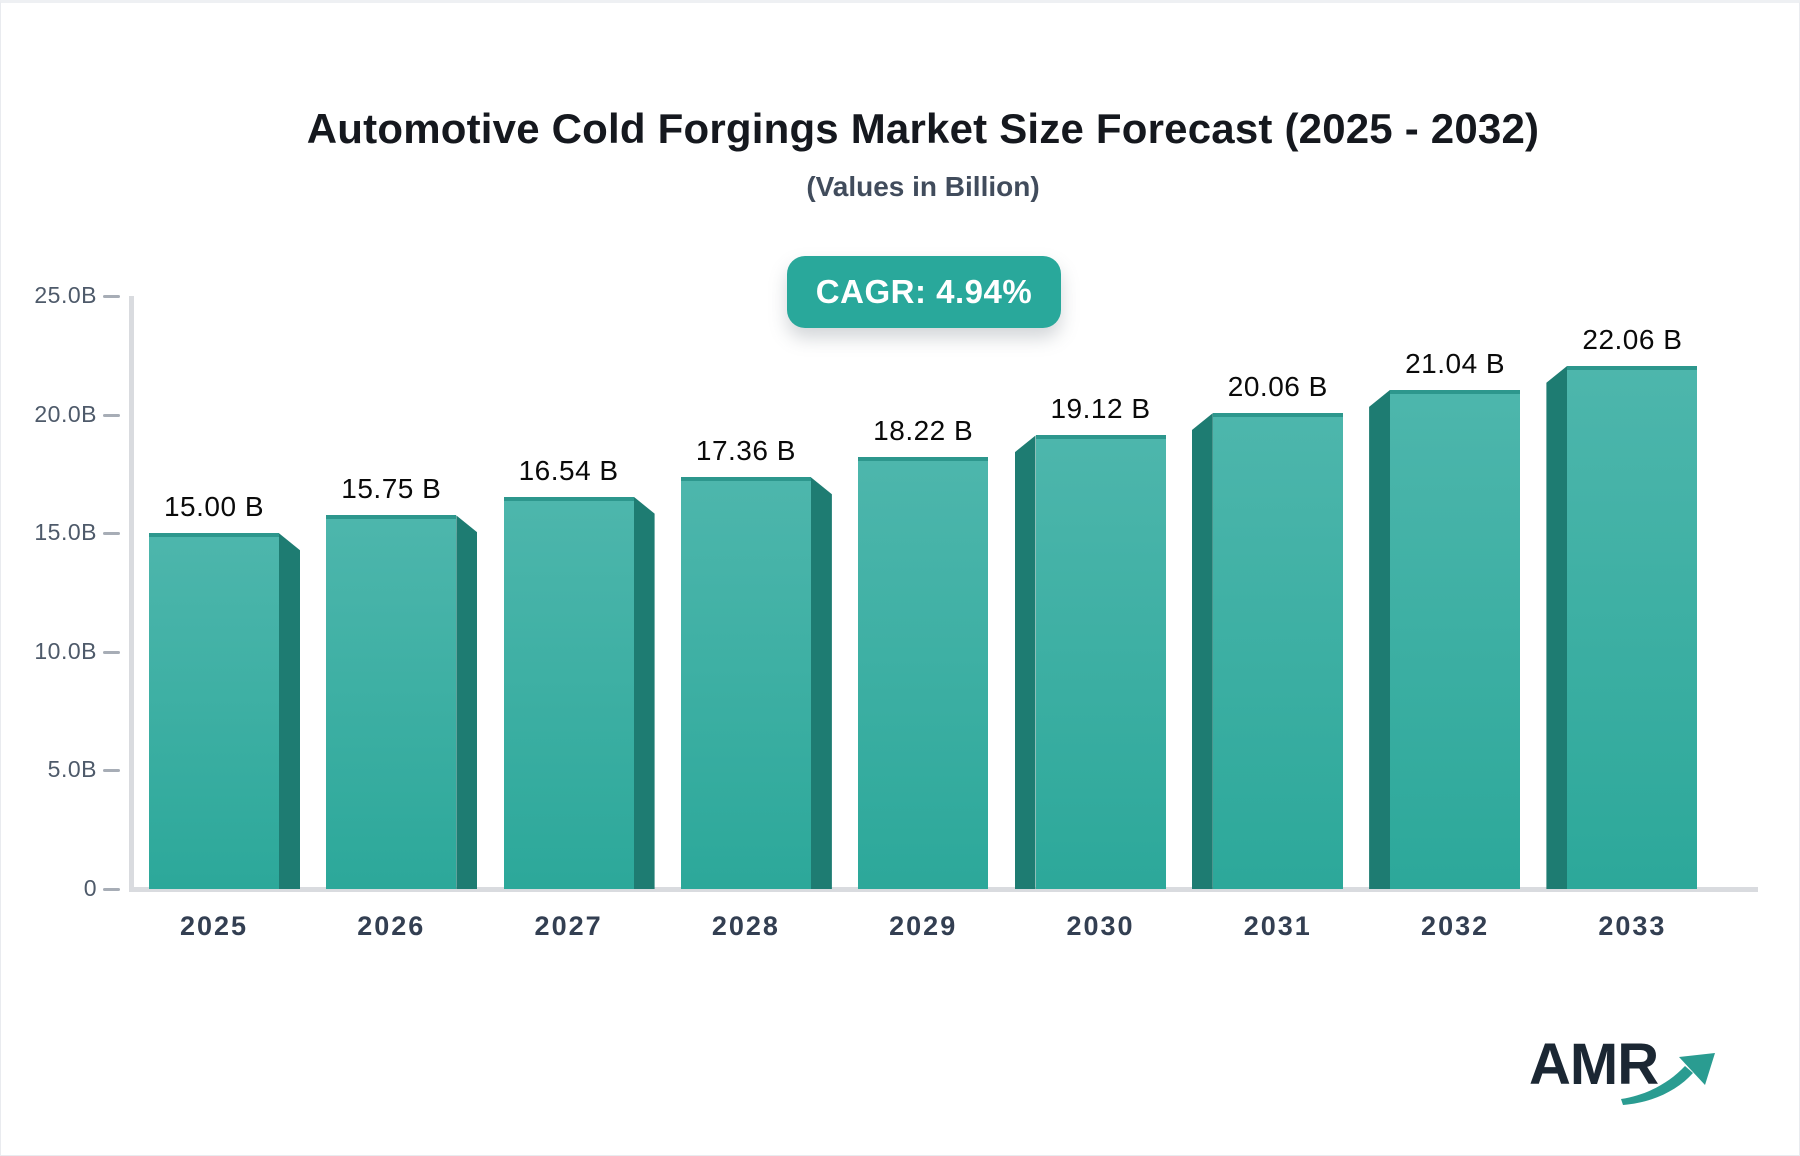  What do you see at coordinates (1100, 662) in the screenshot?
I see `bar-2030` at bounding box center [1100, 662].